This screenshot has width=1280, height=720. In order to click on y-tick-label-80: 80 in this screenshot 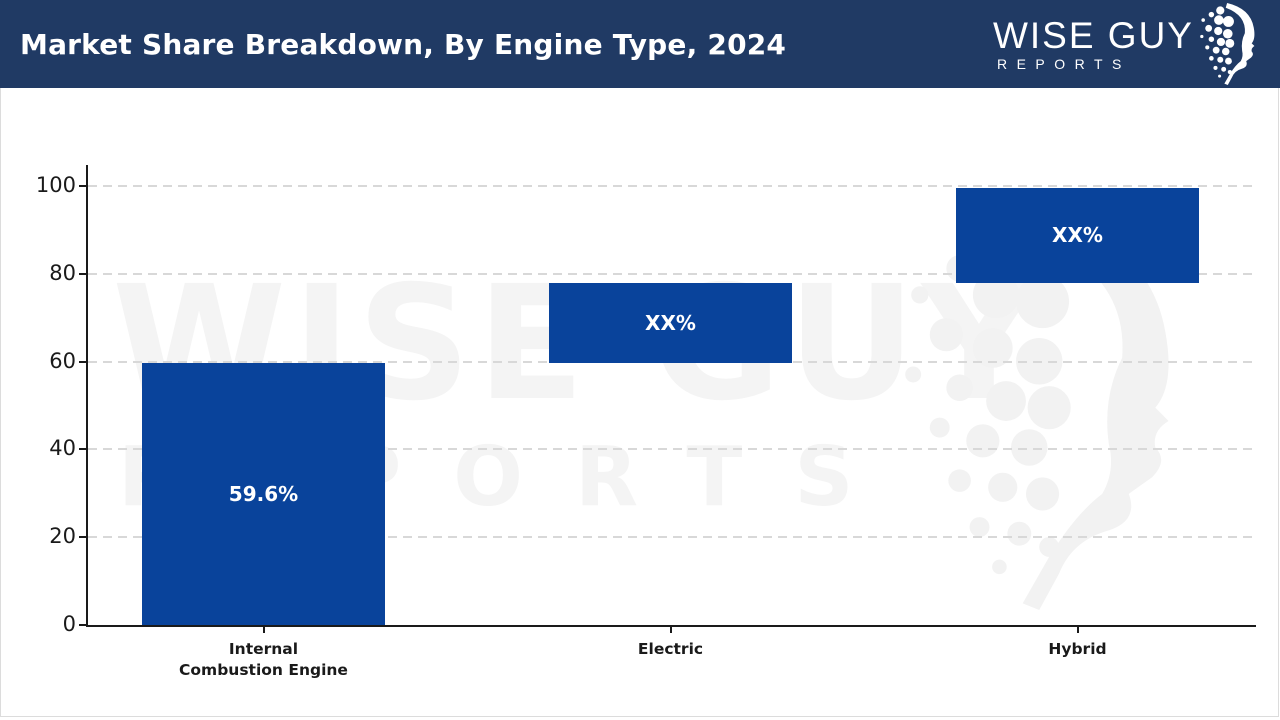, I will do `click(62, 272)`.